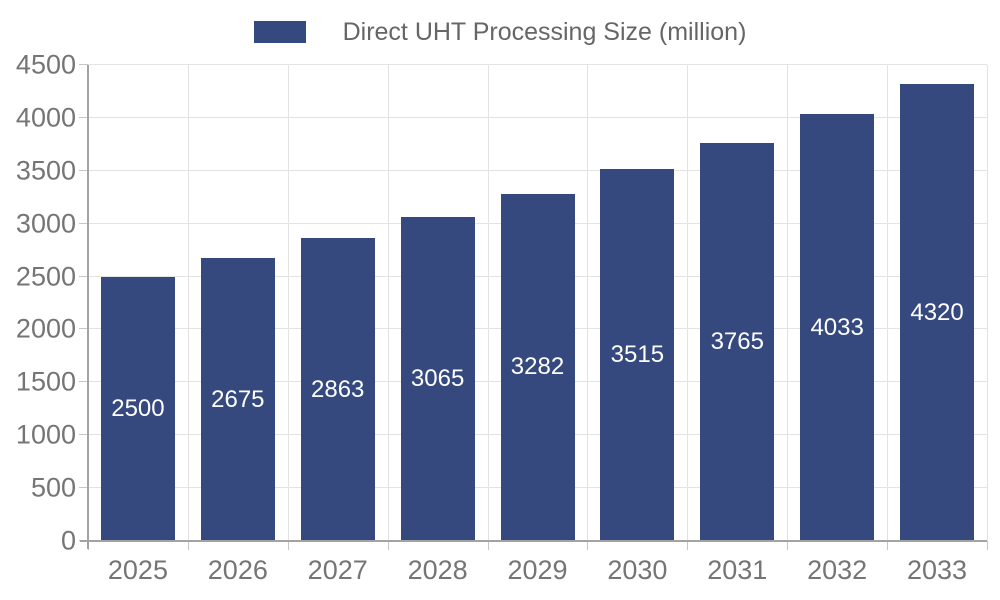 The height and width of the screenshot is (600, 1000). I want to click on bar: 2500, so click(137, 408).